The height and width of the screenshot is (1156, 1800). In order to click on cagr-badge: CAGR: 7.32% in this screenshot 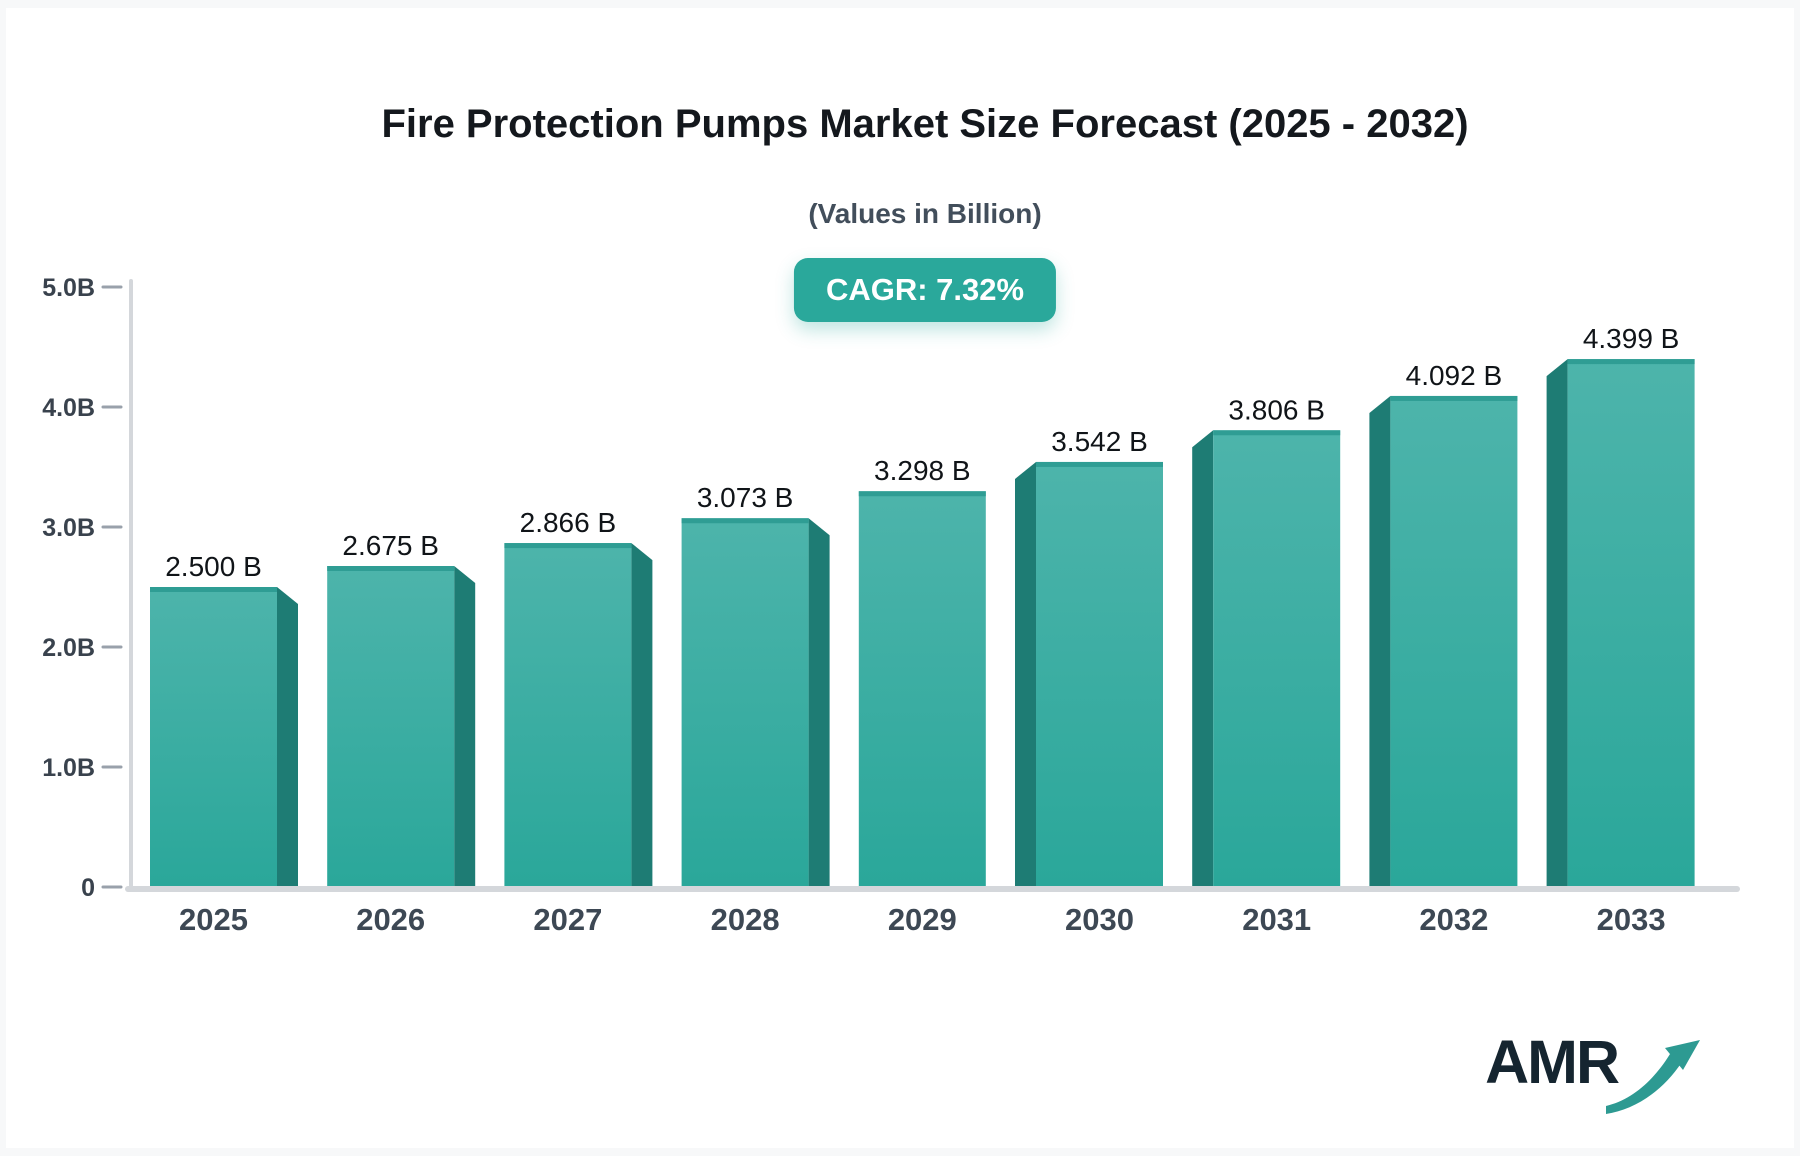, I will do `click(925, 290)`.